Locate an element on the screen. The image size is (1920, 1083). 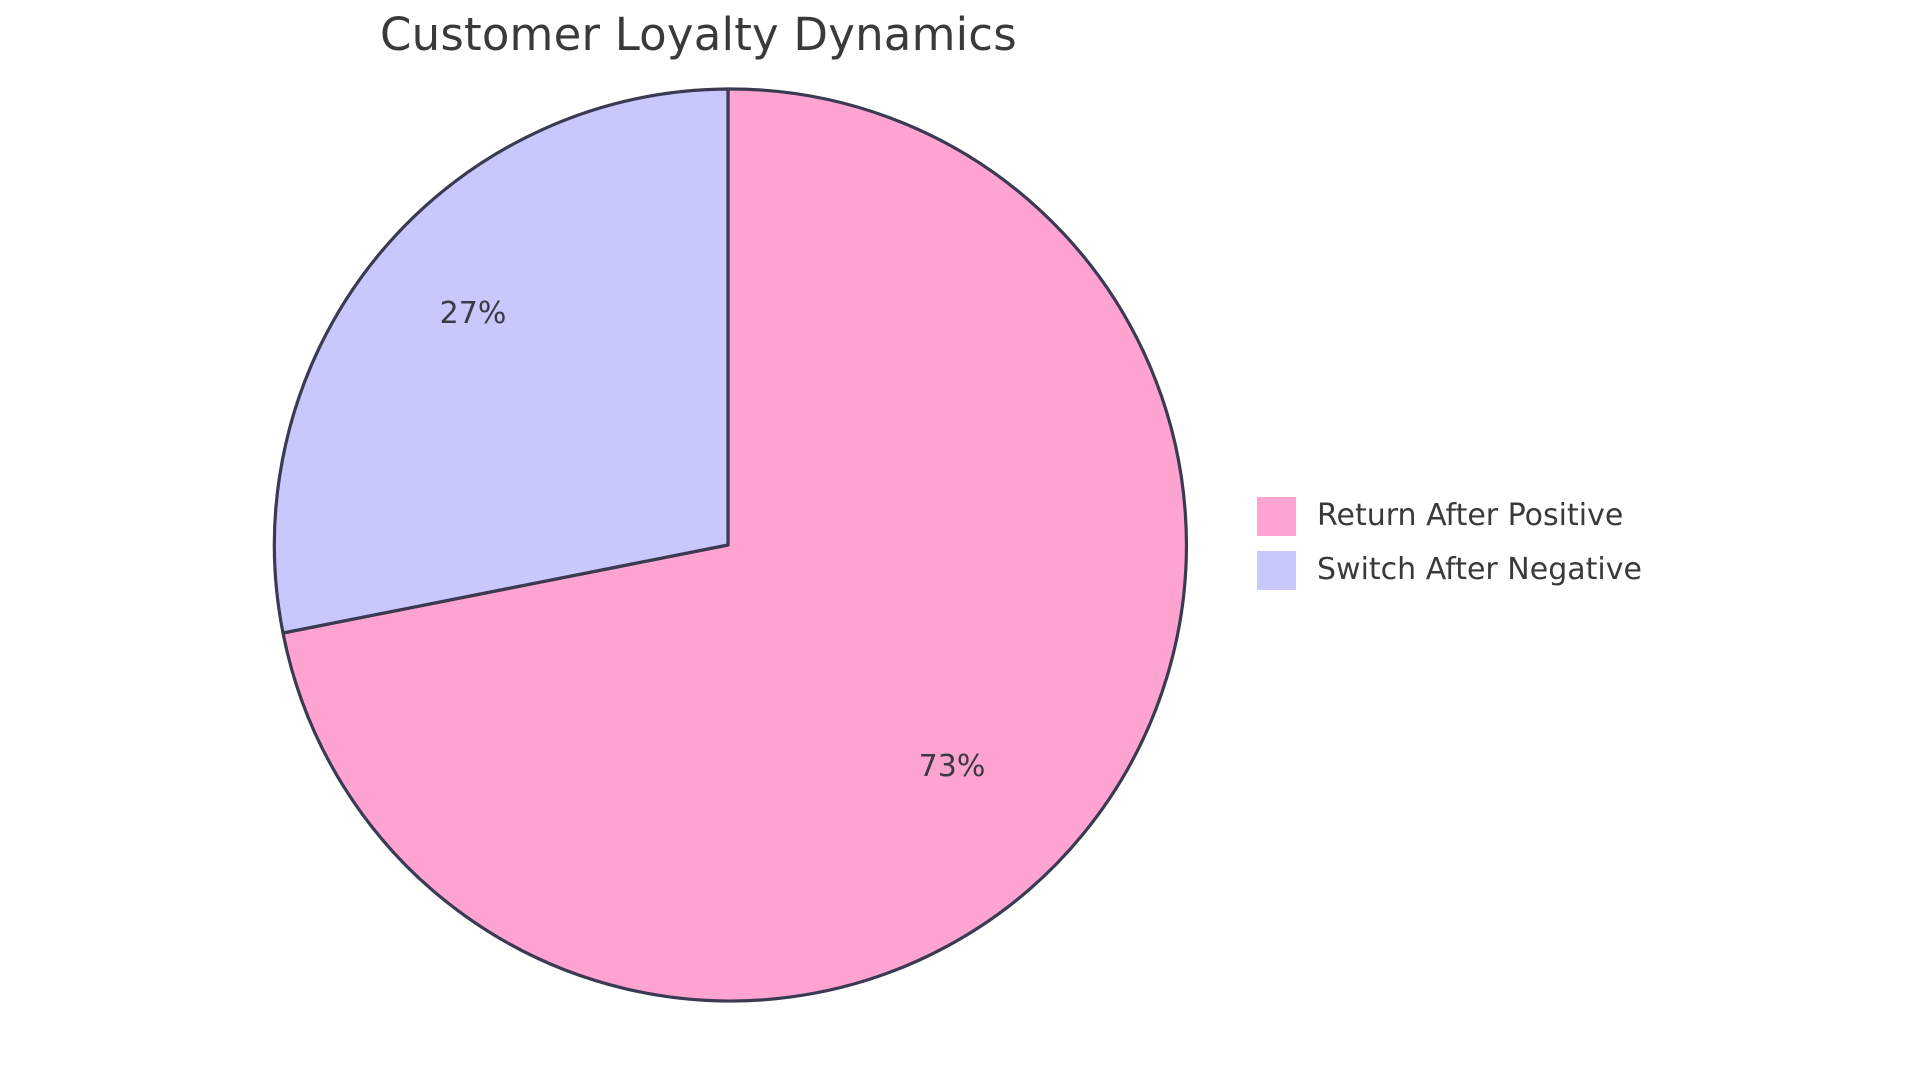
legend-item-return-after-positive: Return After Positive is located at coordinates (1449, 516).